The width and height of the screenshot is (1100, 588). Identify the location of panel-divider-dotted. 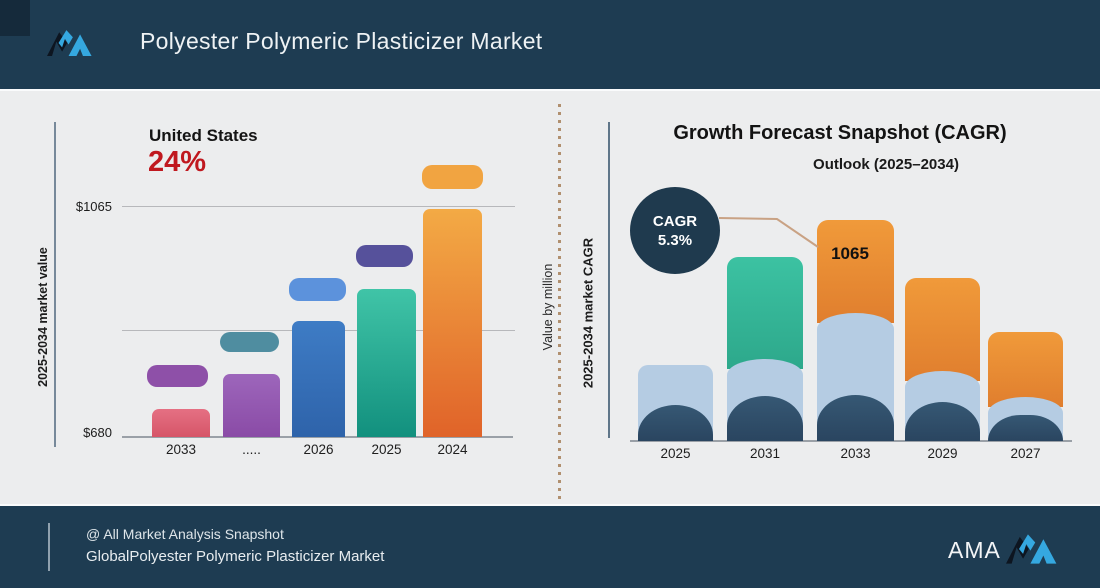
(559, 303).